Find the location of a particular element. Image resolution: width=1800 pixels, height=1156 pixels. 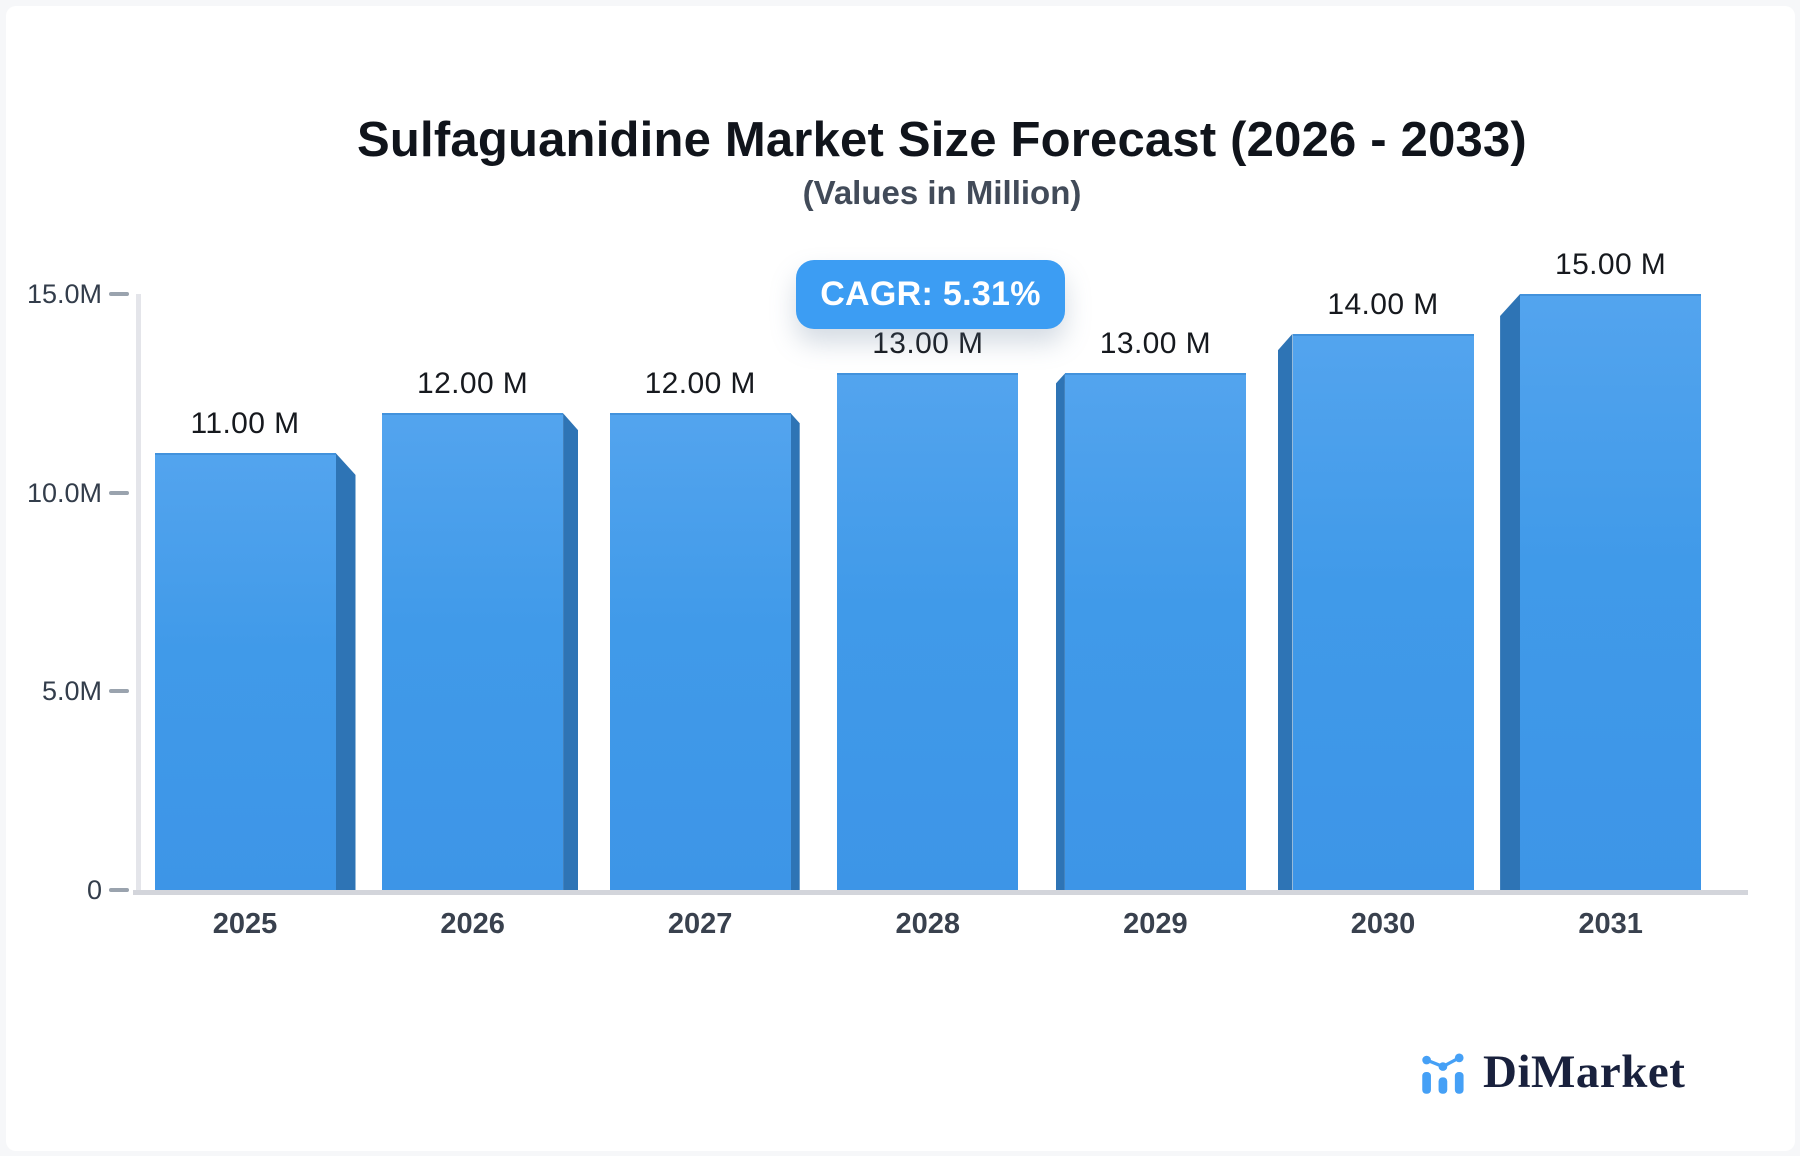

x-axis-label-2028: 2028 is located at coordinates (928, 924).